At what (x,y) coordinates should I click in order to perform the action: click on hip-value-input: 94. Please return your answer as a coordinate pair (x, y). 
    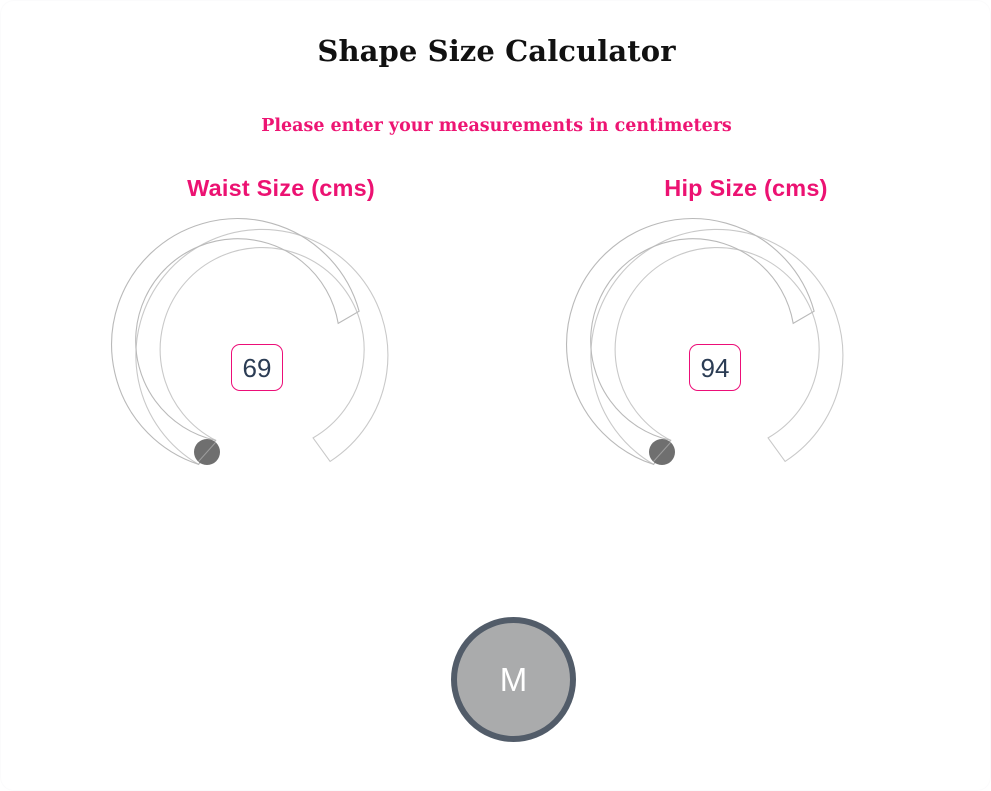
    Looking at the image, I should click on (715, 367).